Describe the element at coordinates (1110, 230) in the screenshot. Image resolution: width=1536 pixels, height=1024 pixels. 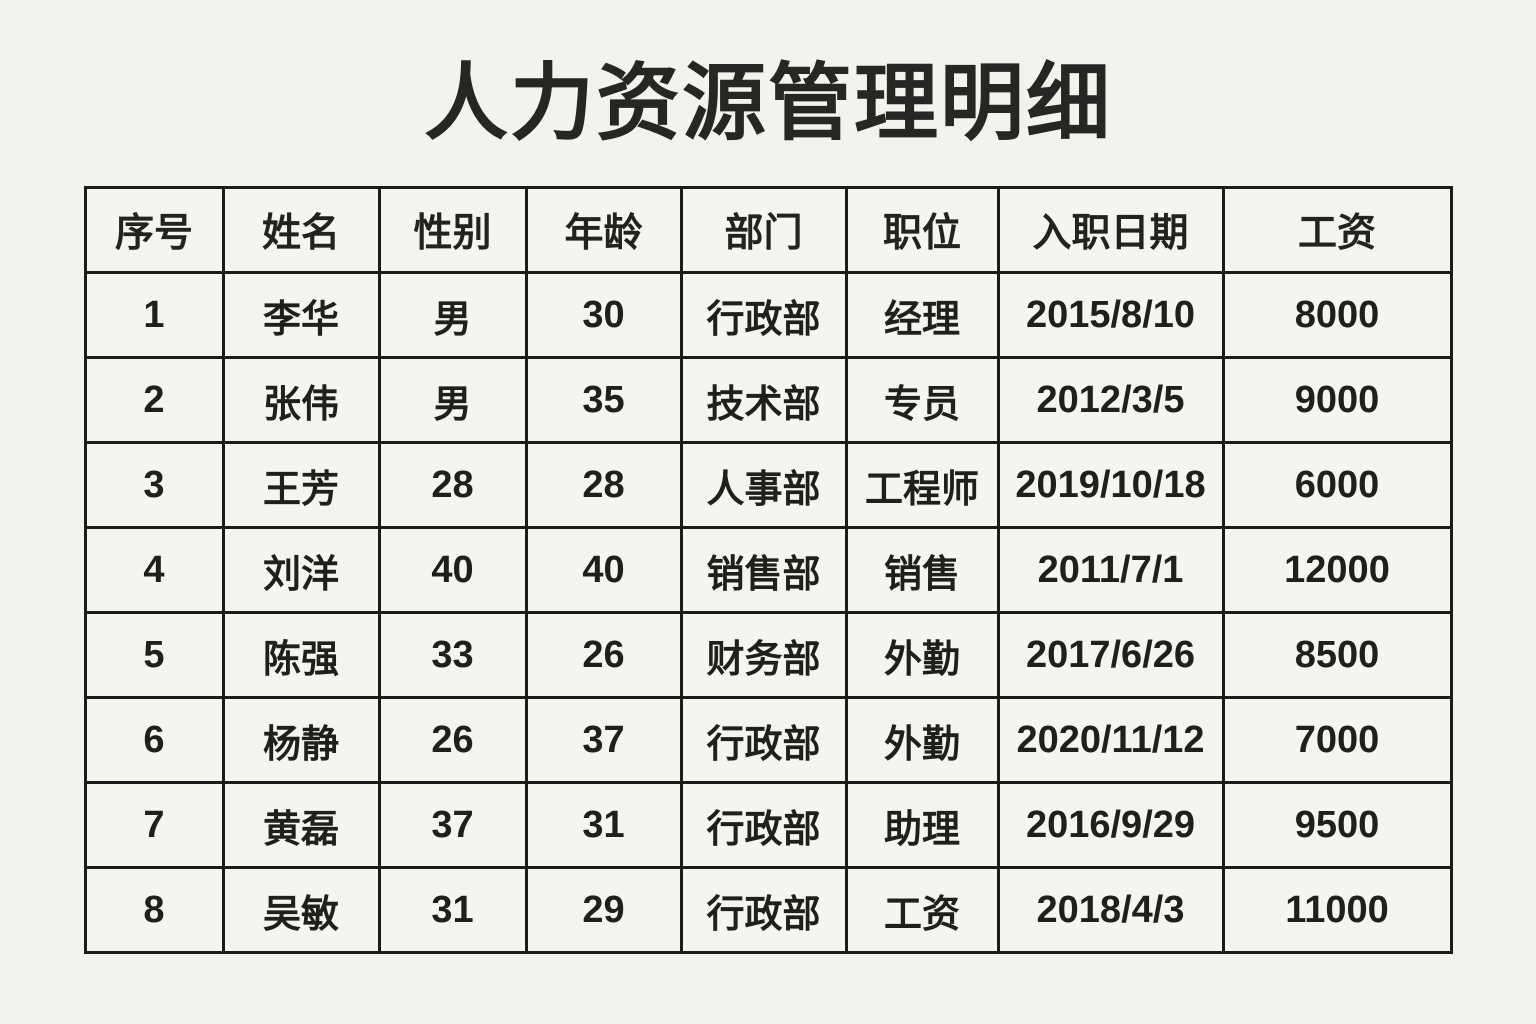
I see `header-cell: 入职日期` at that location.